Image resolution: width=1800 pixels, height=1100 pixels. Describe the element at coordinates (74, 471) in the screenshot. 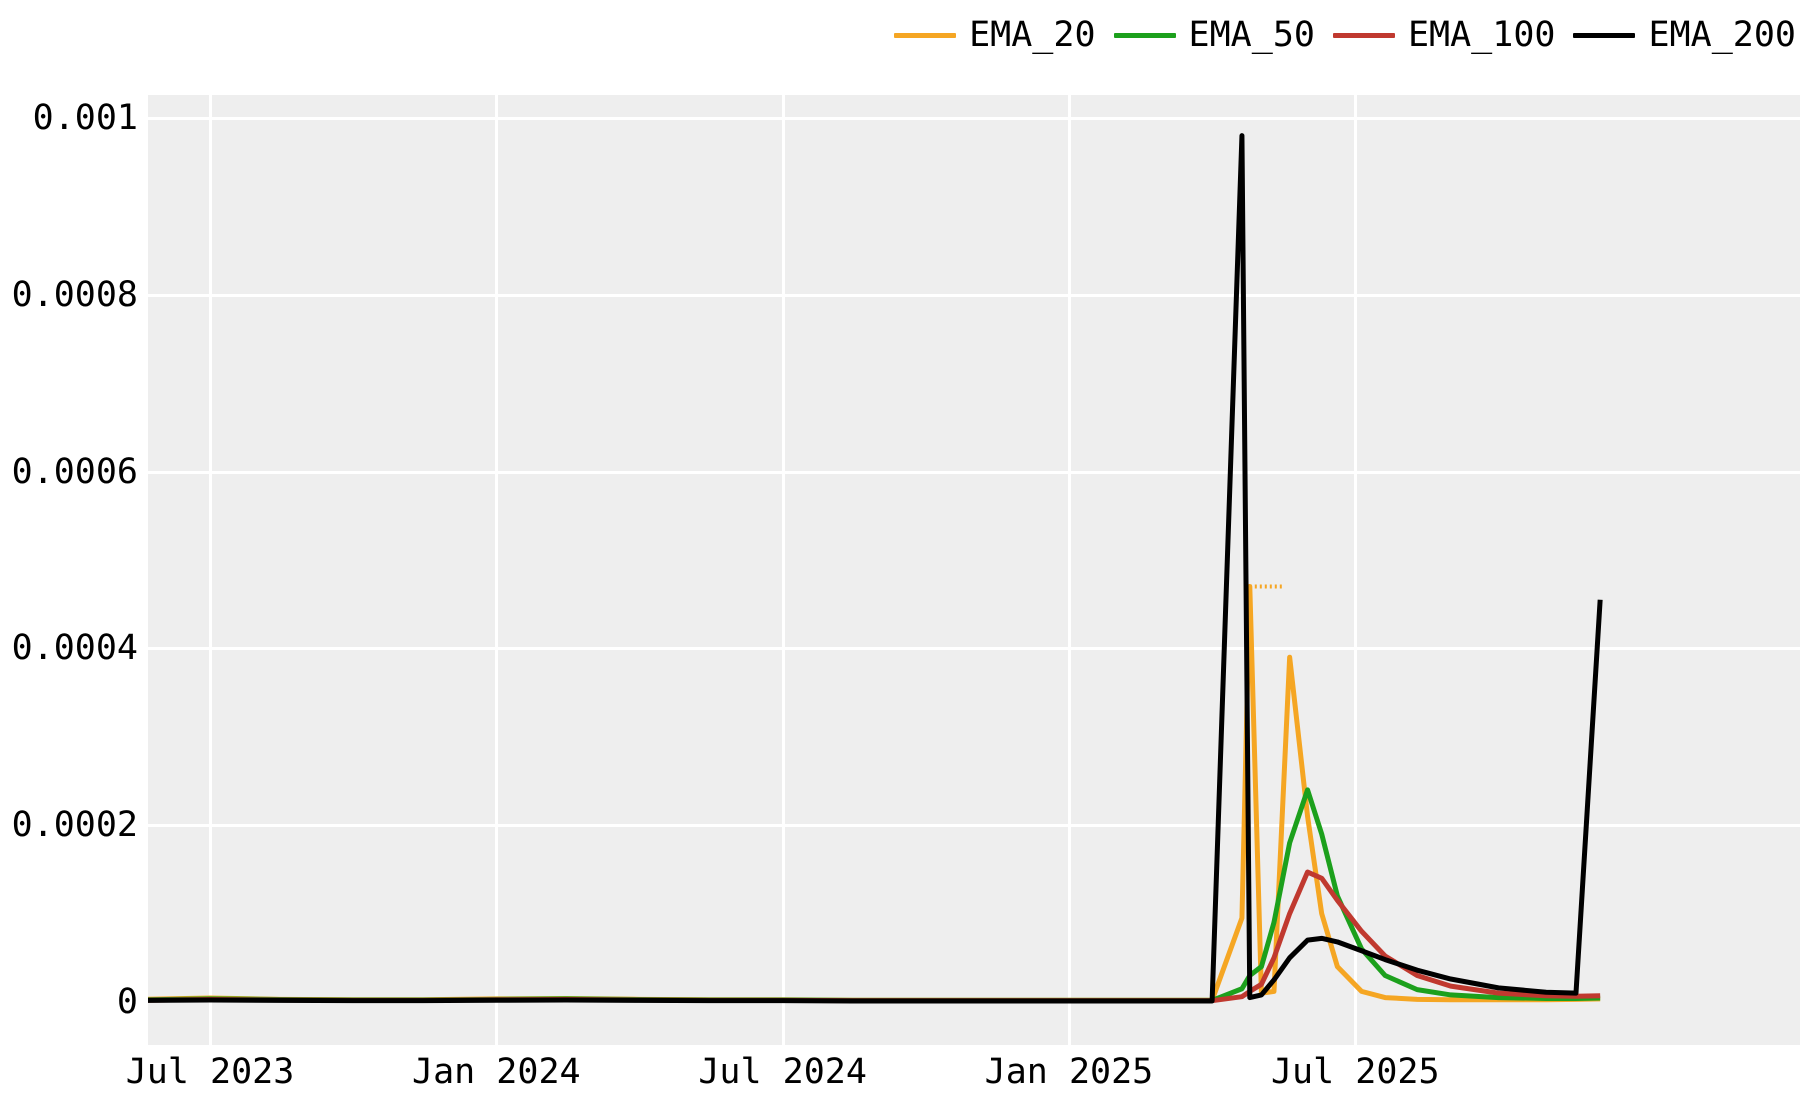

I see `y-tick-label: 0.0006` at that location.